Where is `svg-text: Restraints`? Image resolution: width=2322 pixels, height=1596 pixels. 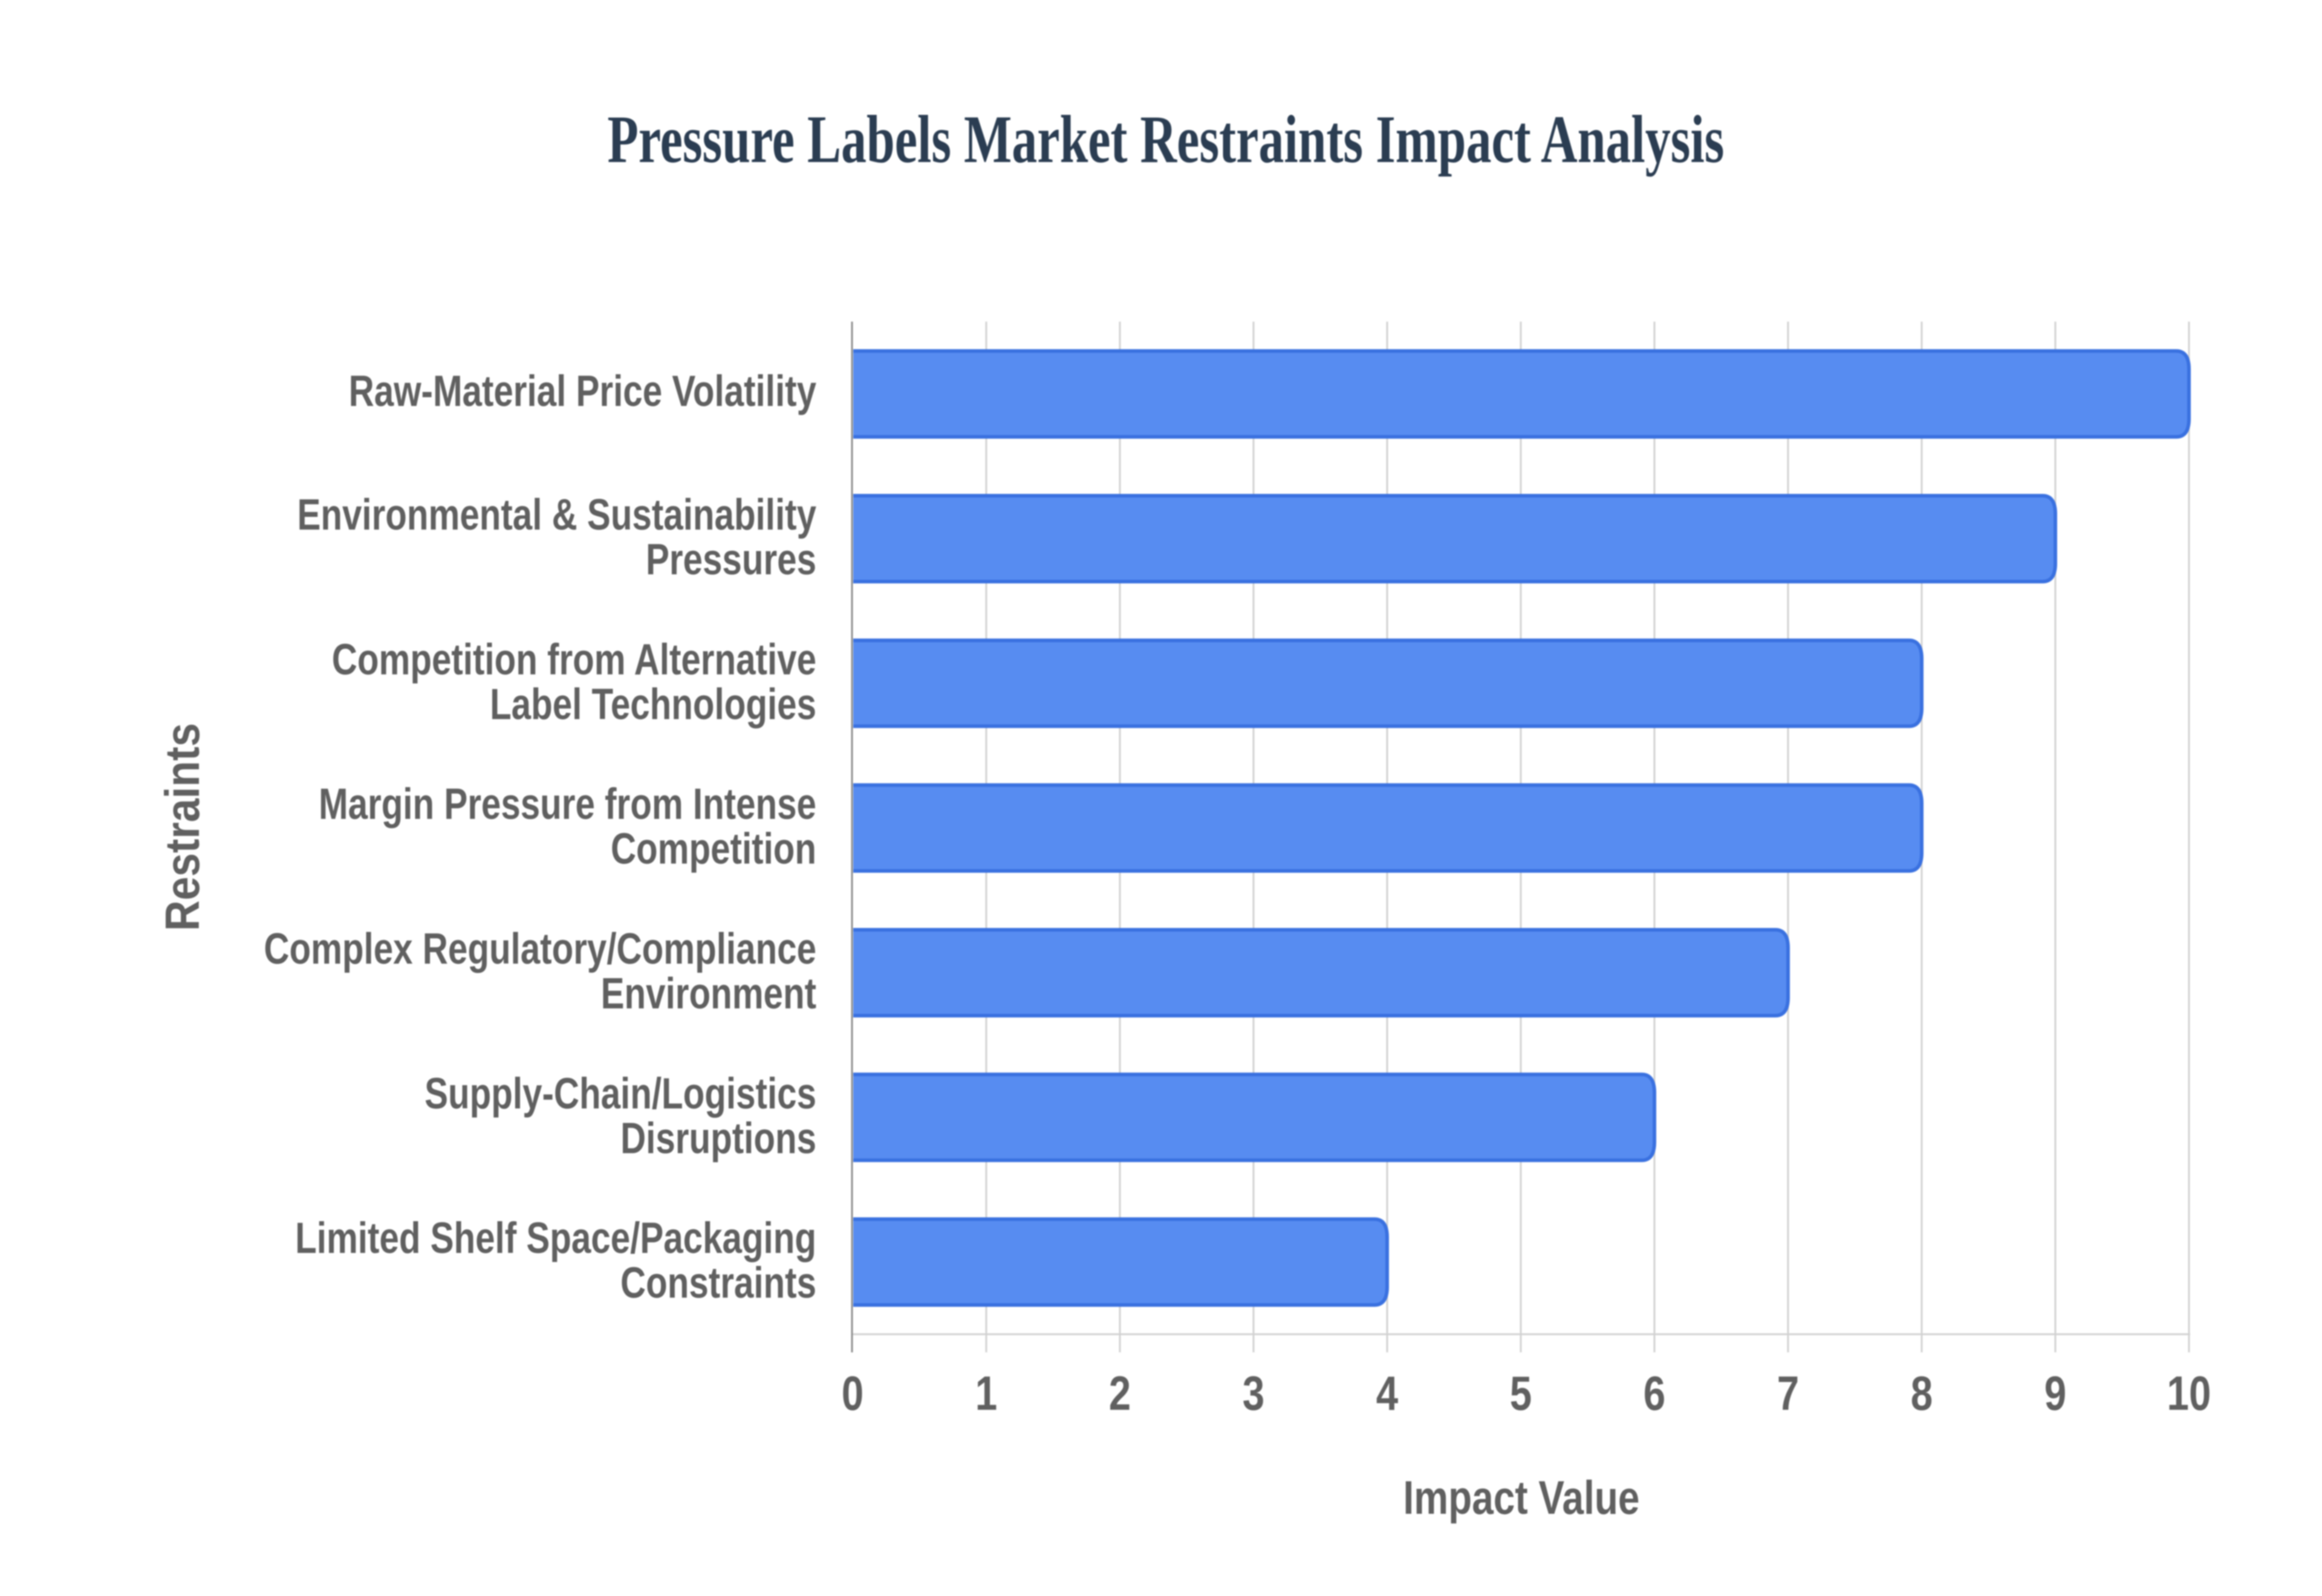 svg-text: Restraints is located at coordinates (182, 827).